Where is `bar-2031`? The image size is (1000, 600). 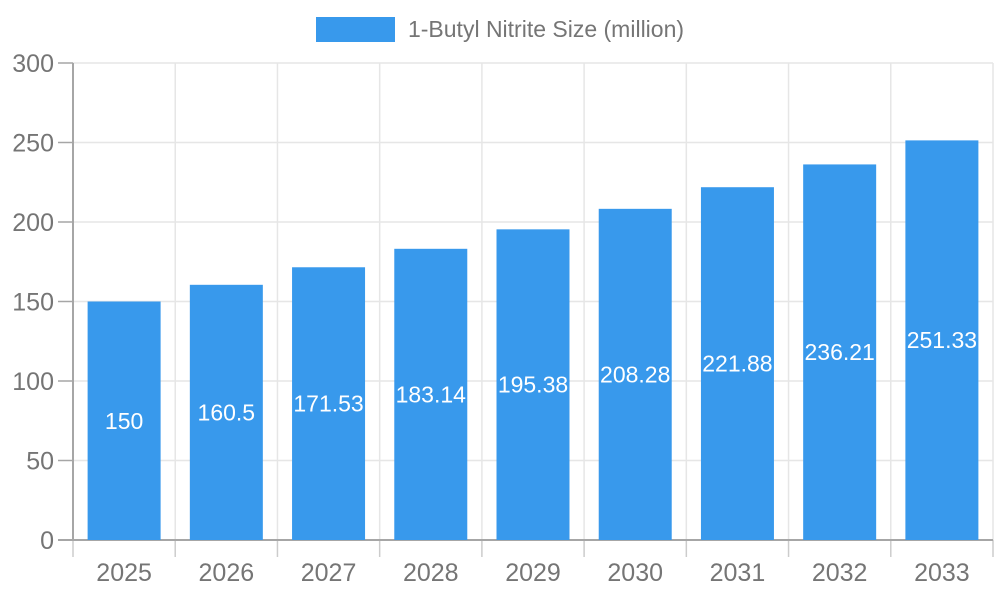 bar-2031 is located at coordinates (737, 363).